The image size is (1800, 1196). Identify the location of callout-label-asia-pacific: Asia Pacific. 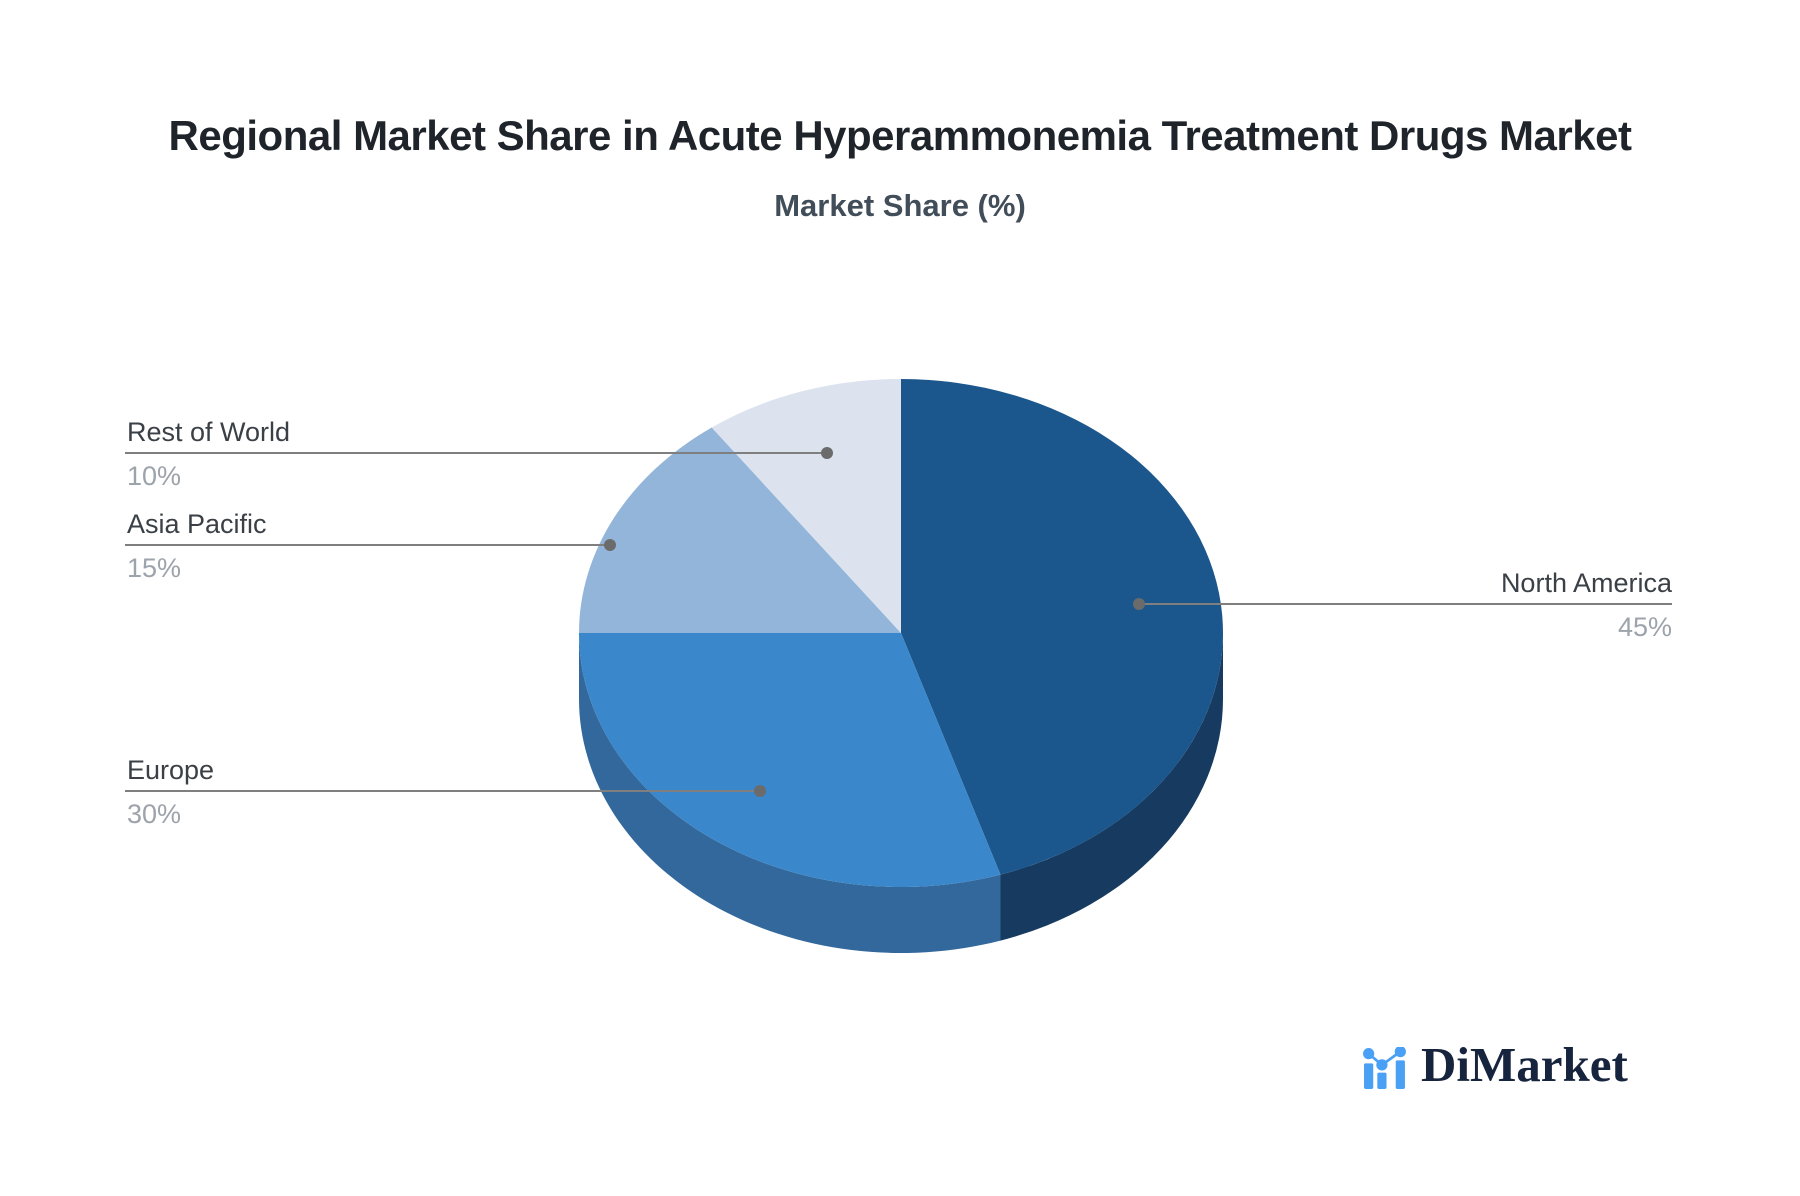
(197, 524).